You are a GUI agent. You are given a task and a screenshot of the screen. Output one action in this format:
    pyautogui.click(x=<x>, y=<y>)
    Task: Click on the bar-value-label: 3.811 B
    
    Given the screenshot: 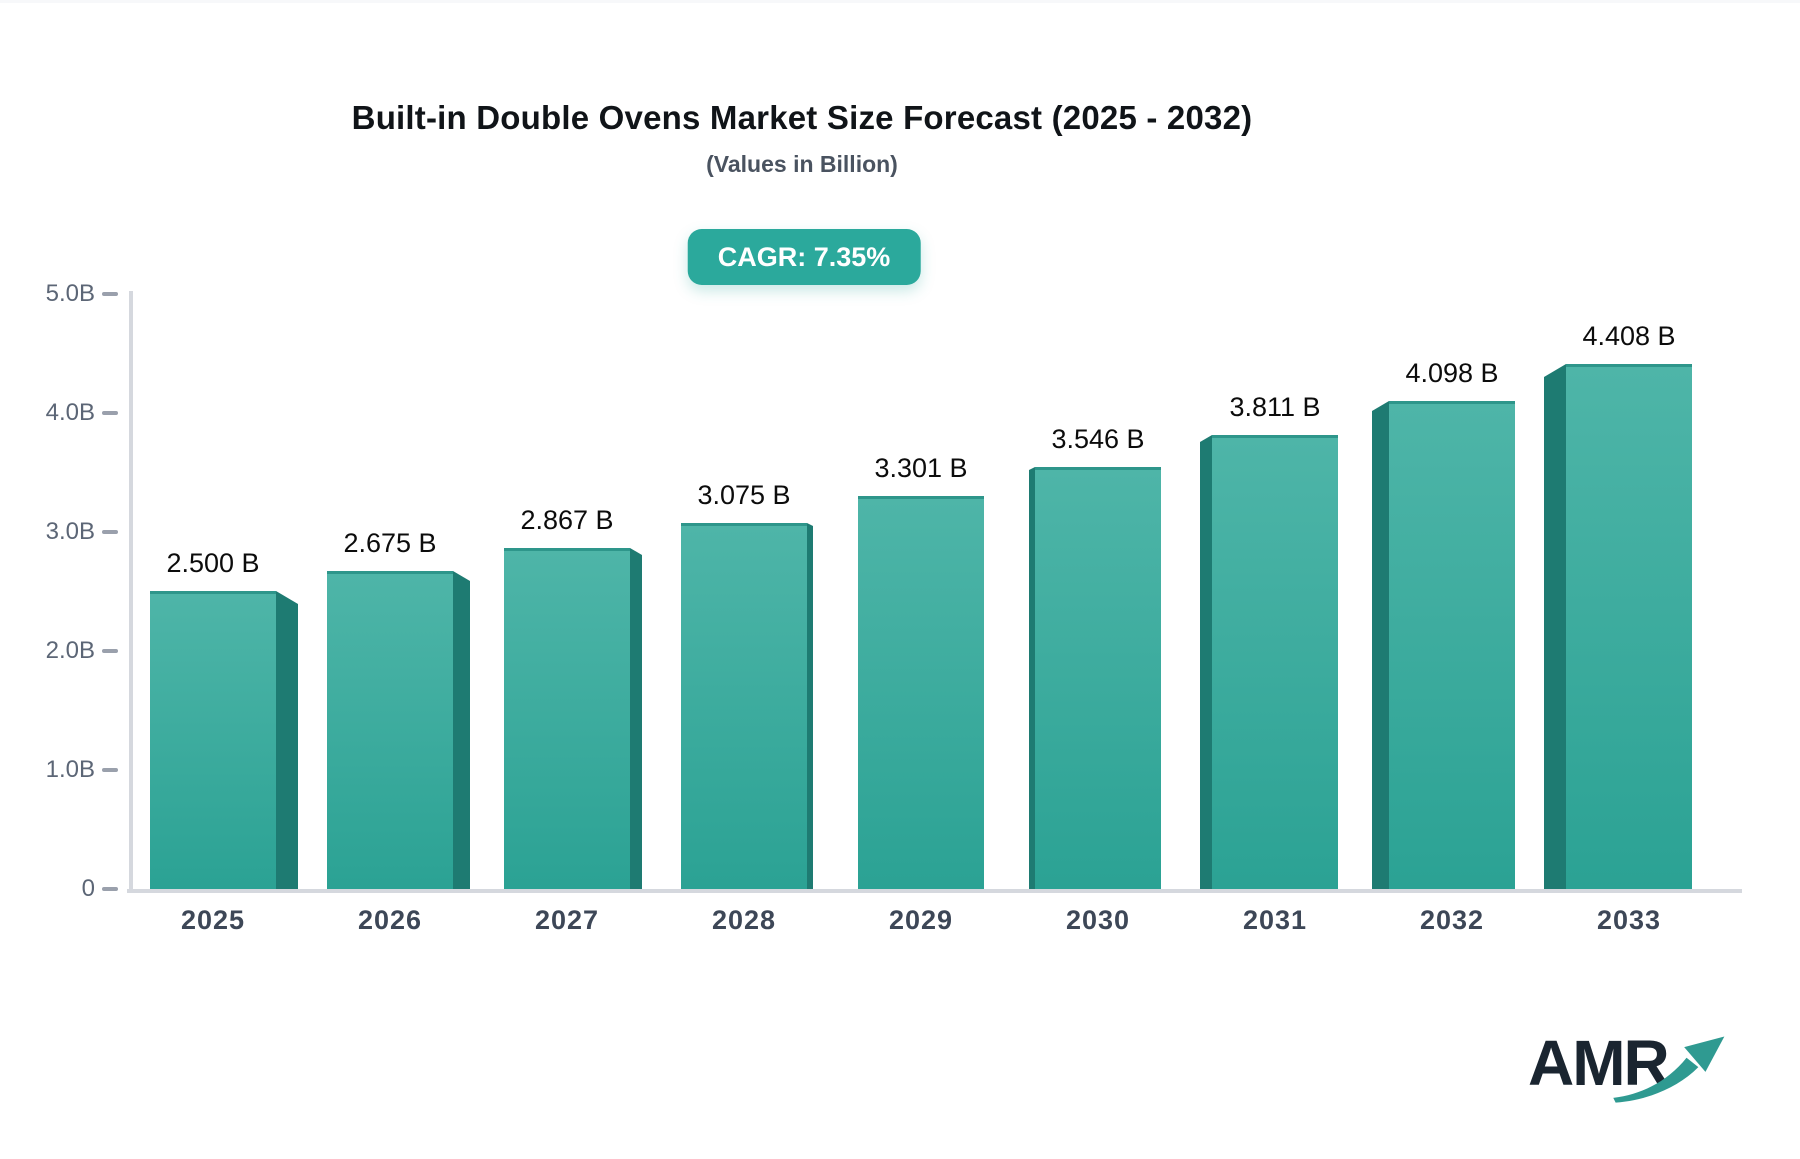 What is the action you would take?
    pyautogui.click(x=1275, y=407)
    